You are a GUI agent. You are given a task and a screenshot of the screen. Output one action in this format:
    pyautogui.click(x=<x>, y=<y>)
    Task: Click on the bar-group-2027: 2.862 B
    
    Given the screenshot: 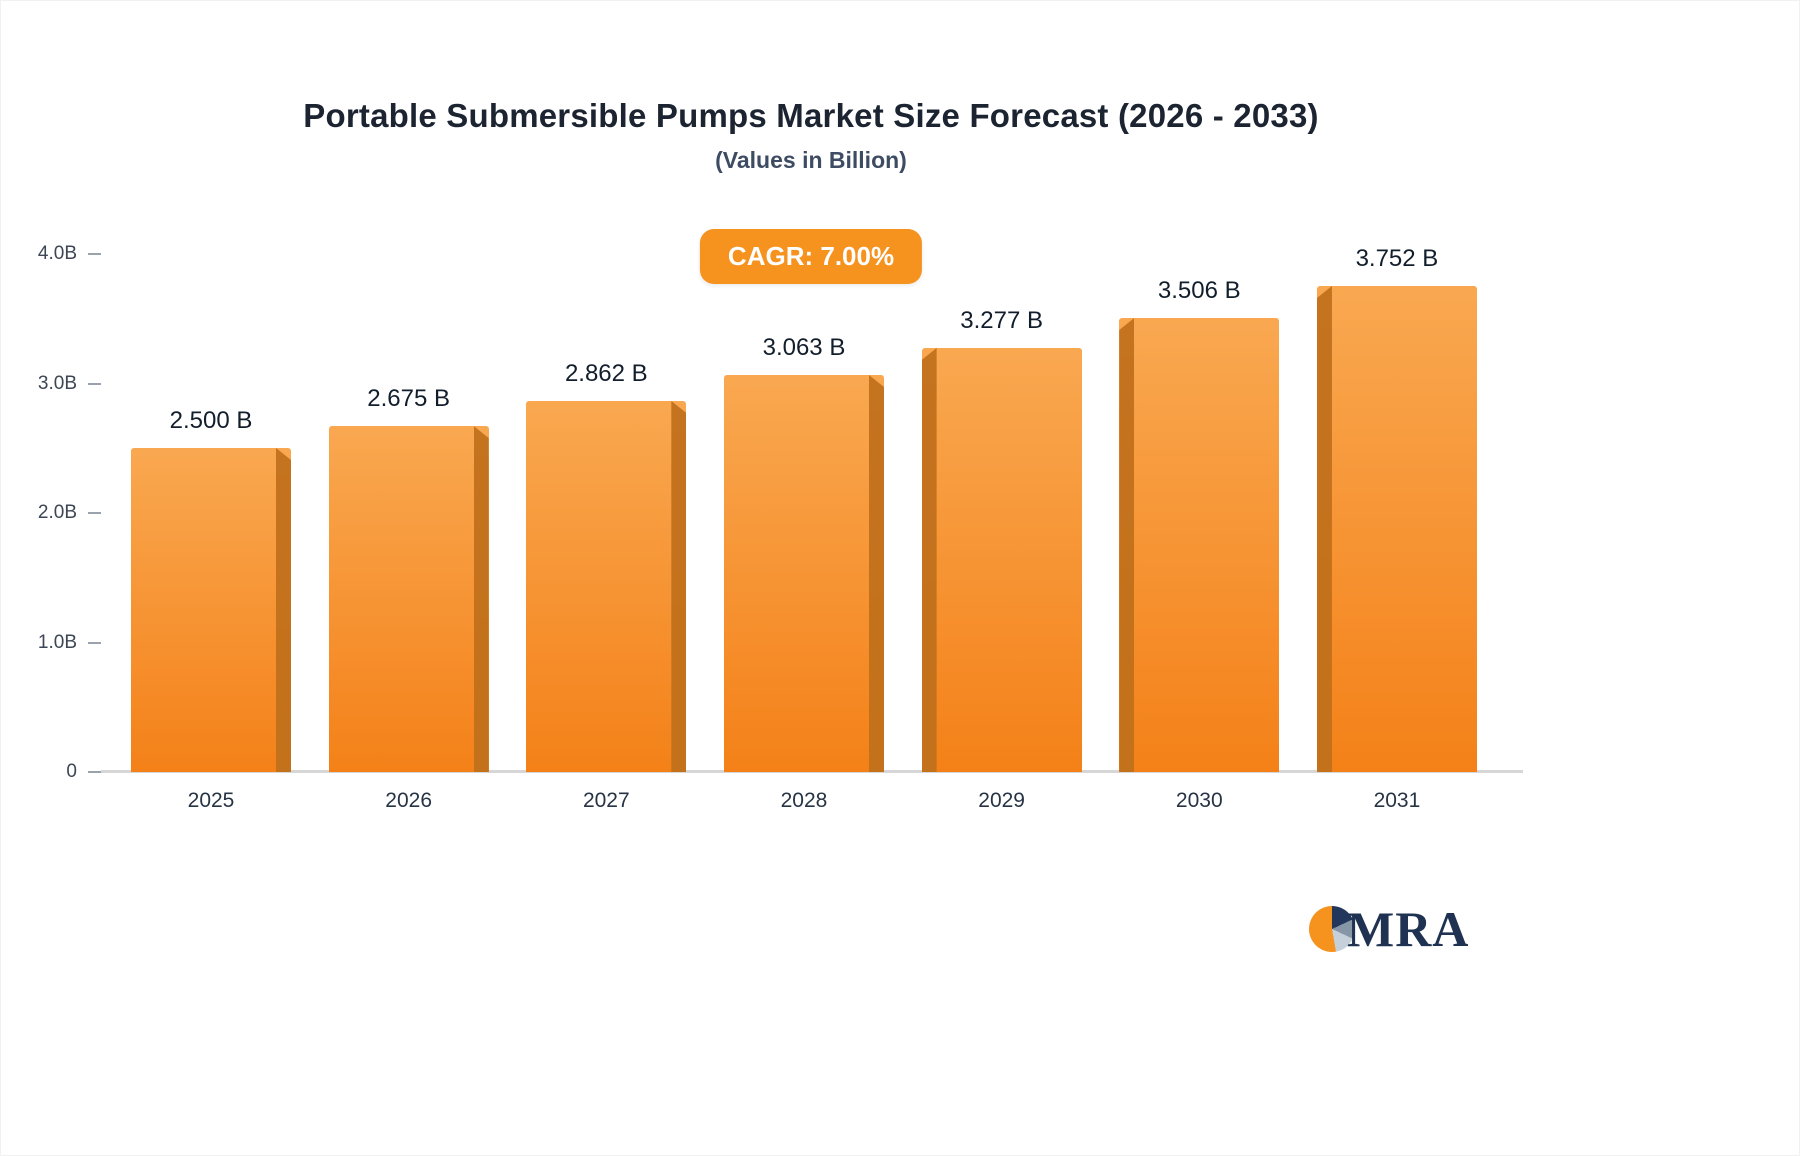 What is the action you would take?
    pyautogui.click(x=606, y=566)
    